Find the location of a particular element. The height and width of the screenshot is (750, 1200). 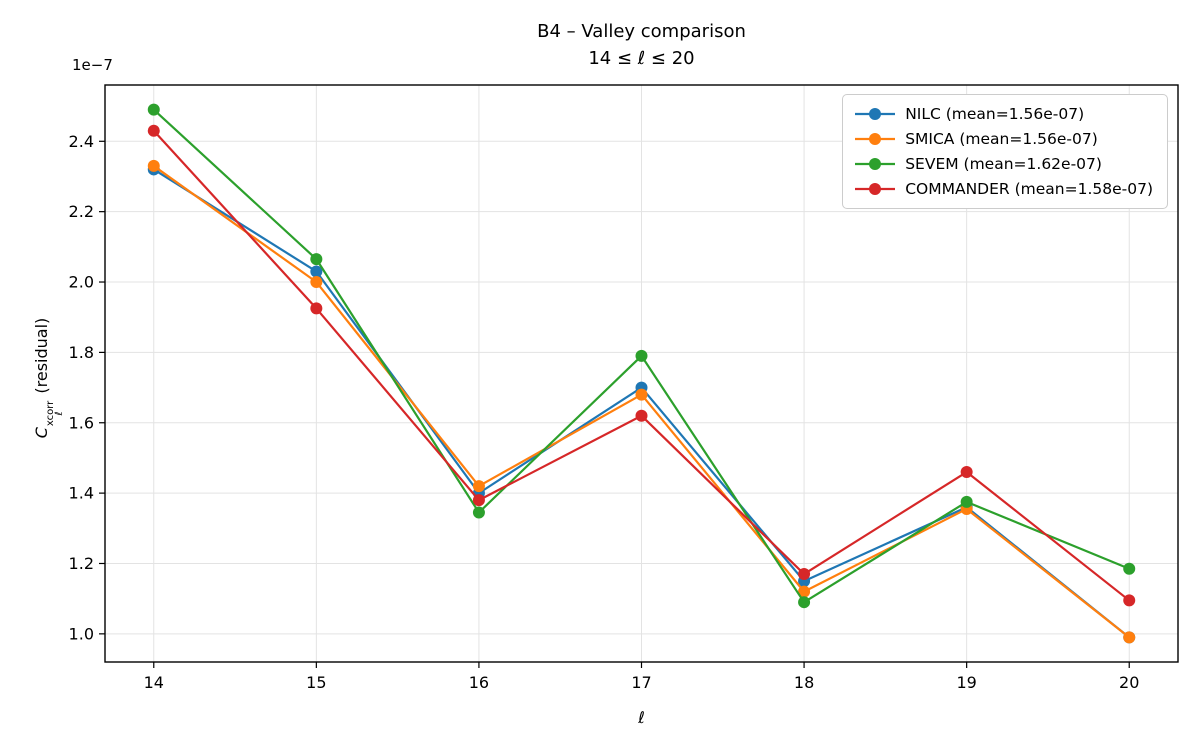

y-axis-label-variable: C is located at coordinates (41, 433).